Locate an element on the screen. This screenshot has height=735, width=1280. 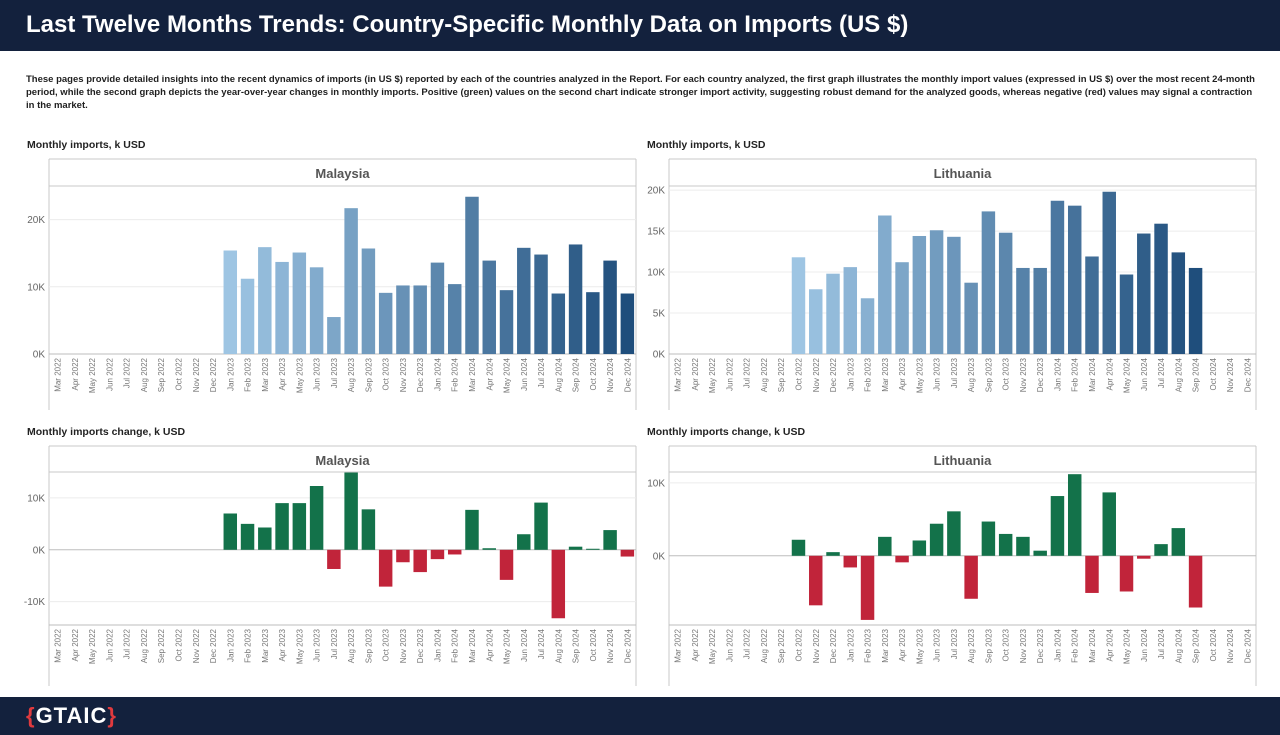
x-tick-label: Feb 2024 is located at coordinates (455, 645).